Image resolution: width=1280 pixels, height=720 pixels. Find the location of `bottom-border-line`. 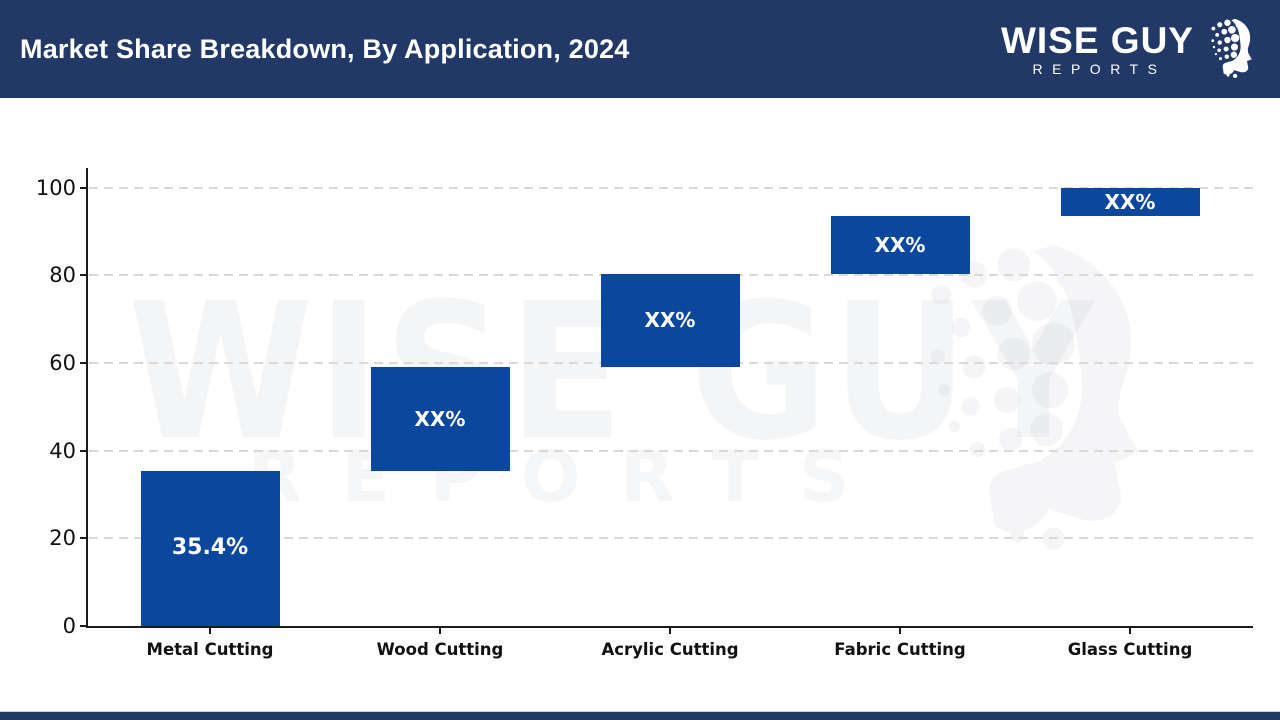

bottom-border-line is located at coordinates (640, 711).